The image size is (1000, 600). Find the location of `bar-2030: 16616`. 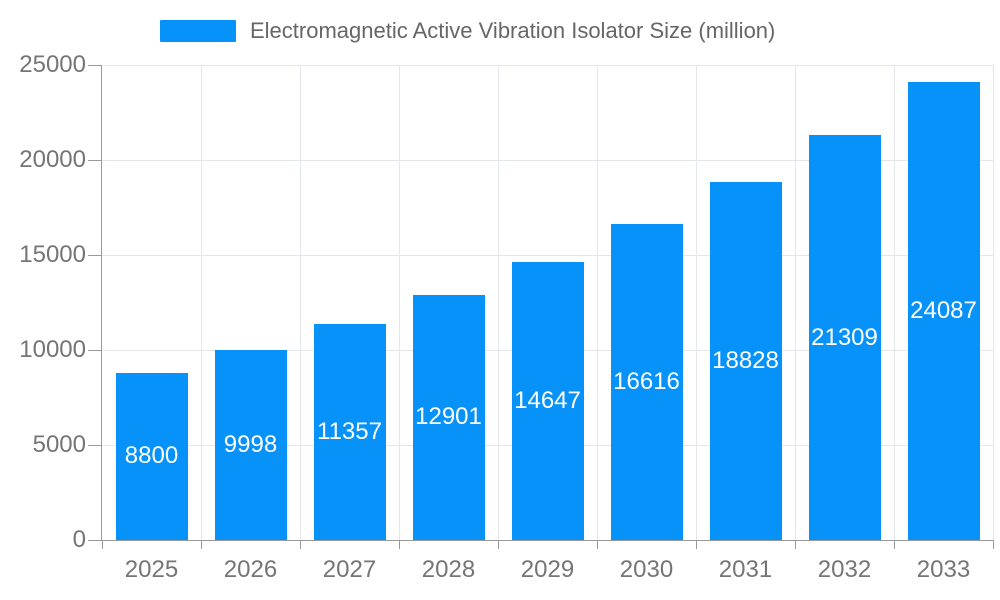

bar-2030: 16616 is located at coordinates (646, 382).